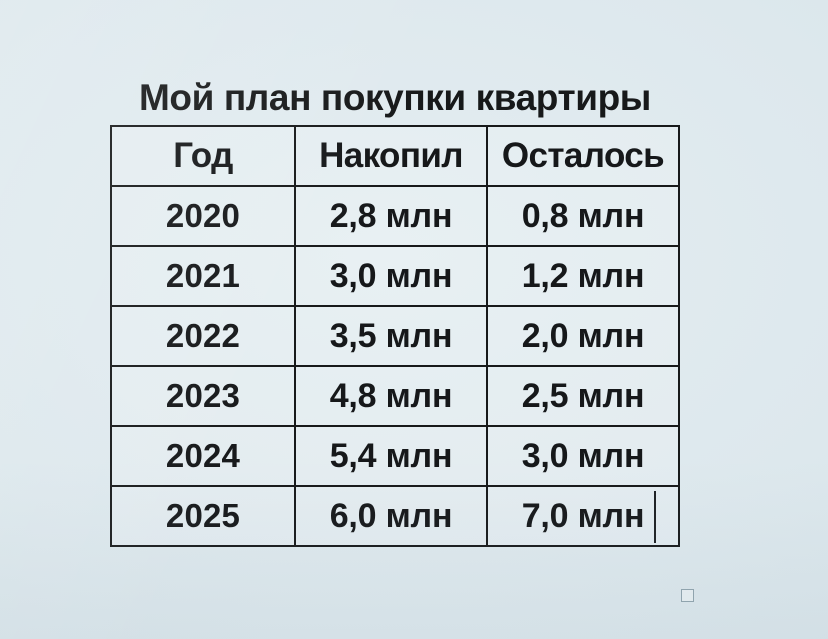  I want to click on table-row: 2023 4,8 млн 2,5 млн, so click(395, 396).